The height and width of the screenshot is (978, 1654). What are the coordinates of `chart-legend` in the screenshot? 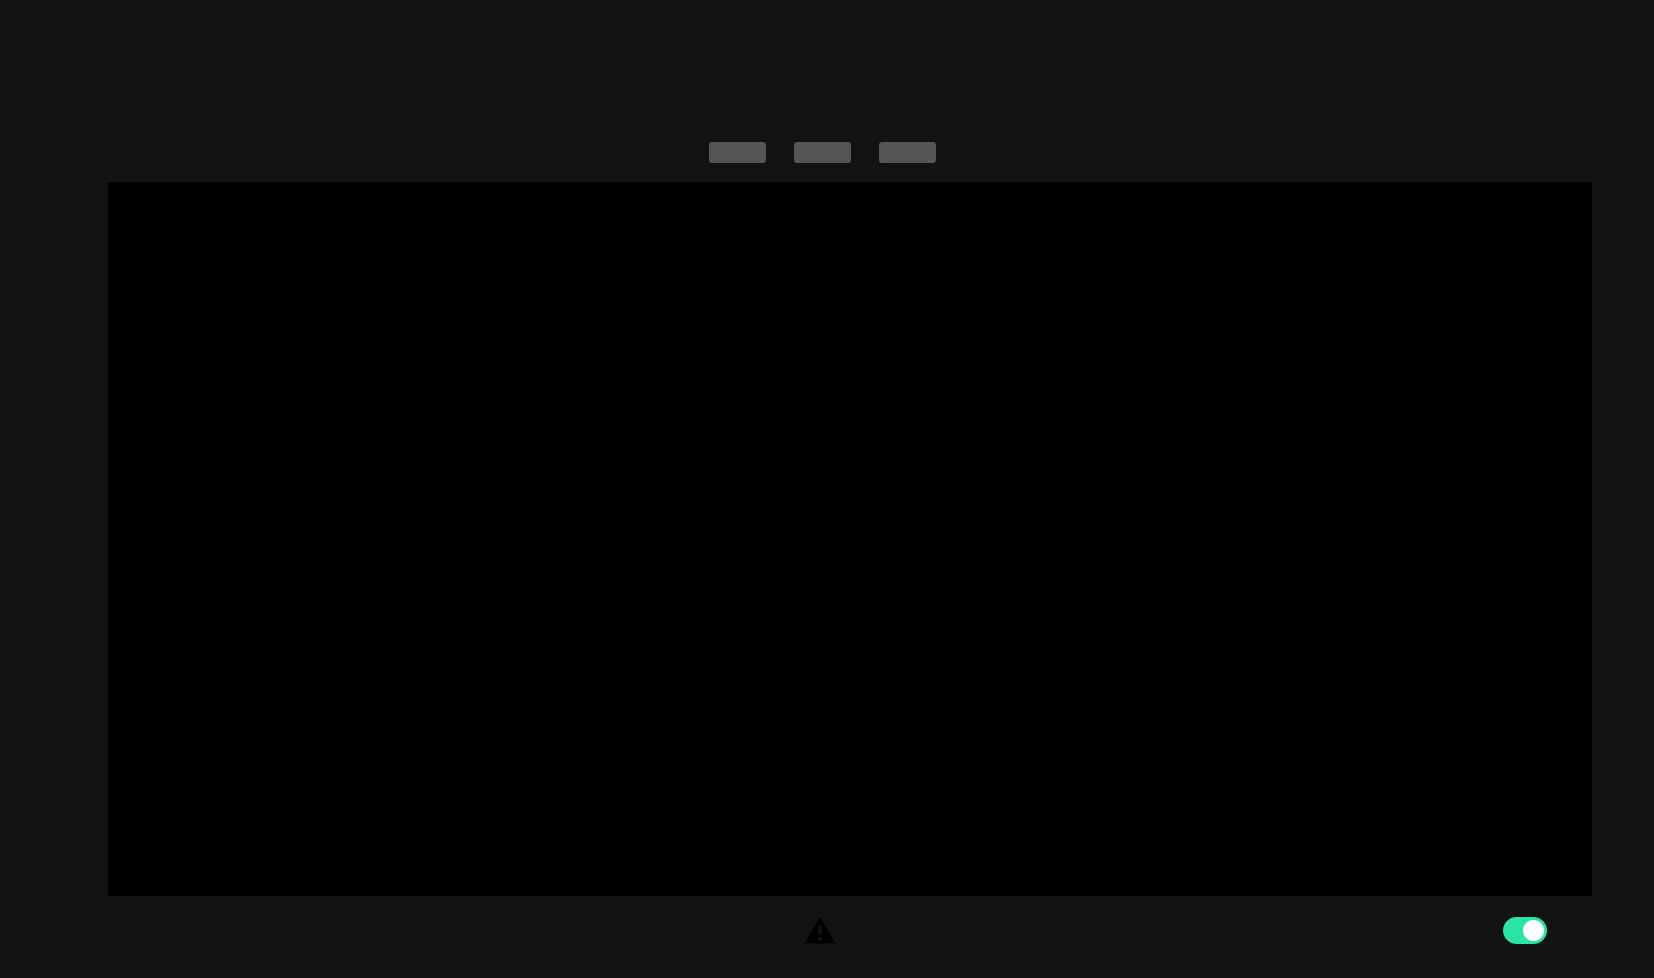 It's located at (827, 152).